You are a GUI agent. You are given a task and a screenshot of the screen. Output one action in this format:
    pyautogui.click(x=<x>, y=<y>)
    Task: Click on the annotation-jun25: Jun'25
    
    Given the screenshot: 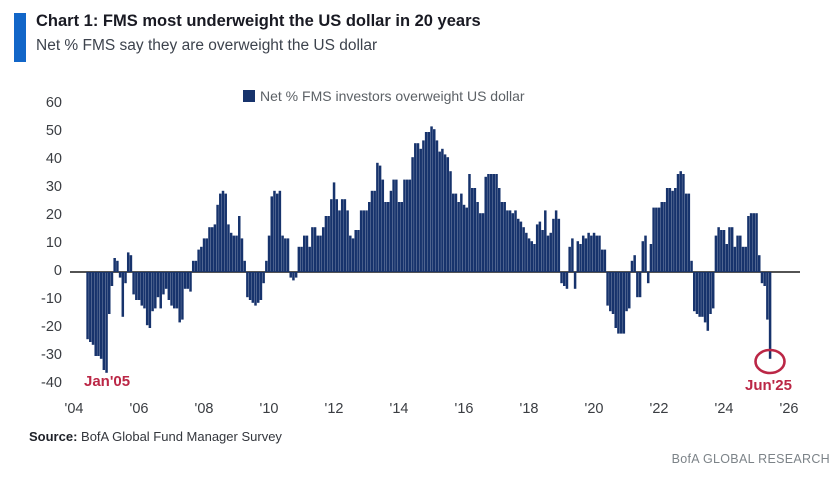 What is the action you would take?
    pyautogui.click(x=768, y=385)
    